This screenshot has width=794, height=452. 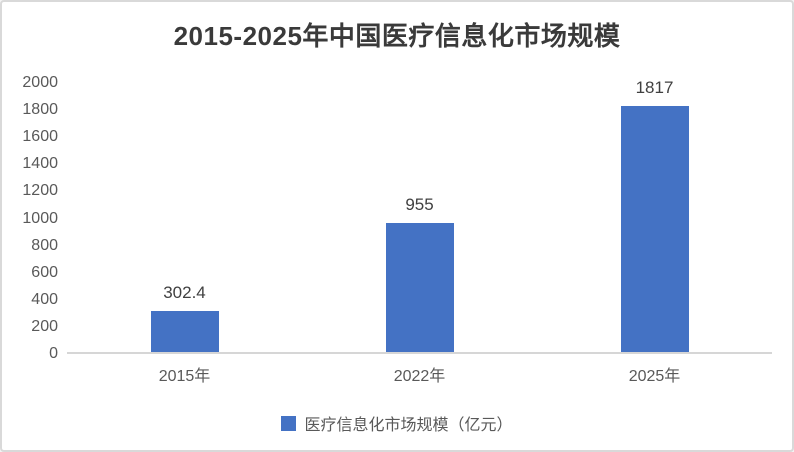 I want to click on y-tick-1400: 1400, so click(x=40, y=164).